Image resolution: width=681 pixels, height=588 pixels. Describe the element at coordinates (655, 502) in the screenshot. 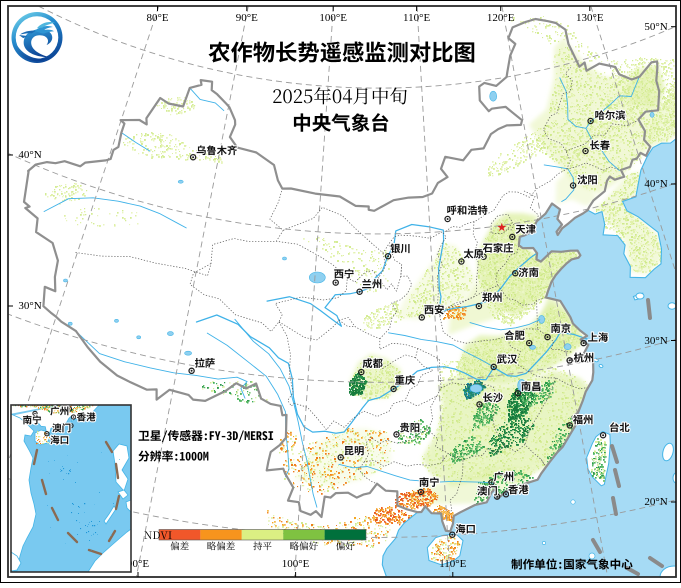

I see `svg-text: 20°N` at that location.